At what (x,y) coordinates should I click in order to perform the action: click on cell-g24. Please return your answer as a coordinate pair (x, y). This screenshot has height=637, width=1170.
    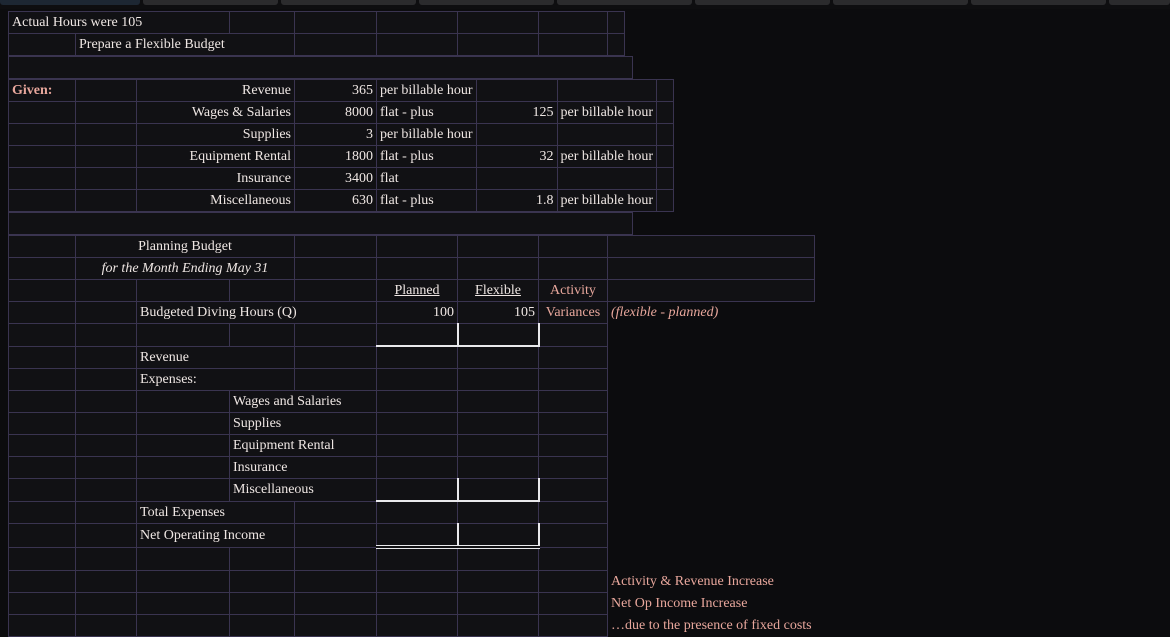
    Looking at the image, I should click on (498, 558).